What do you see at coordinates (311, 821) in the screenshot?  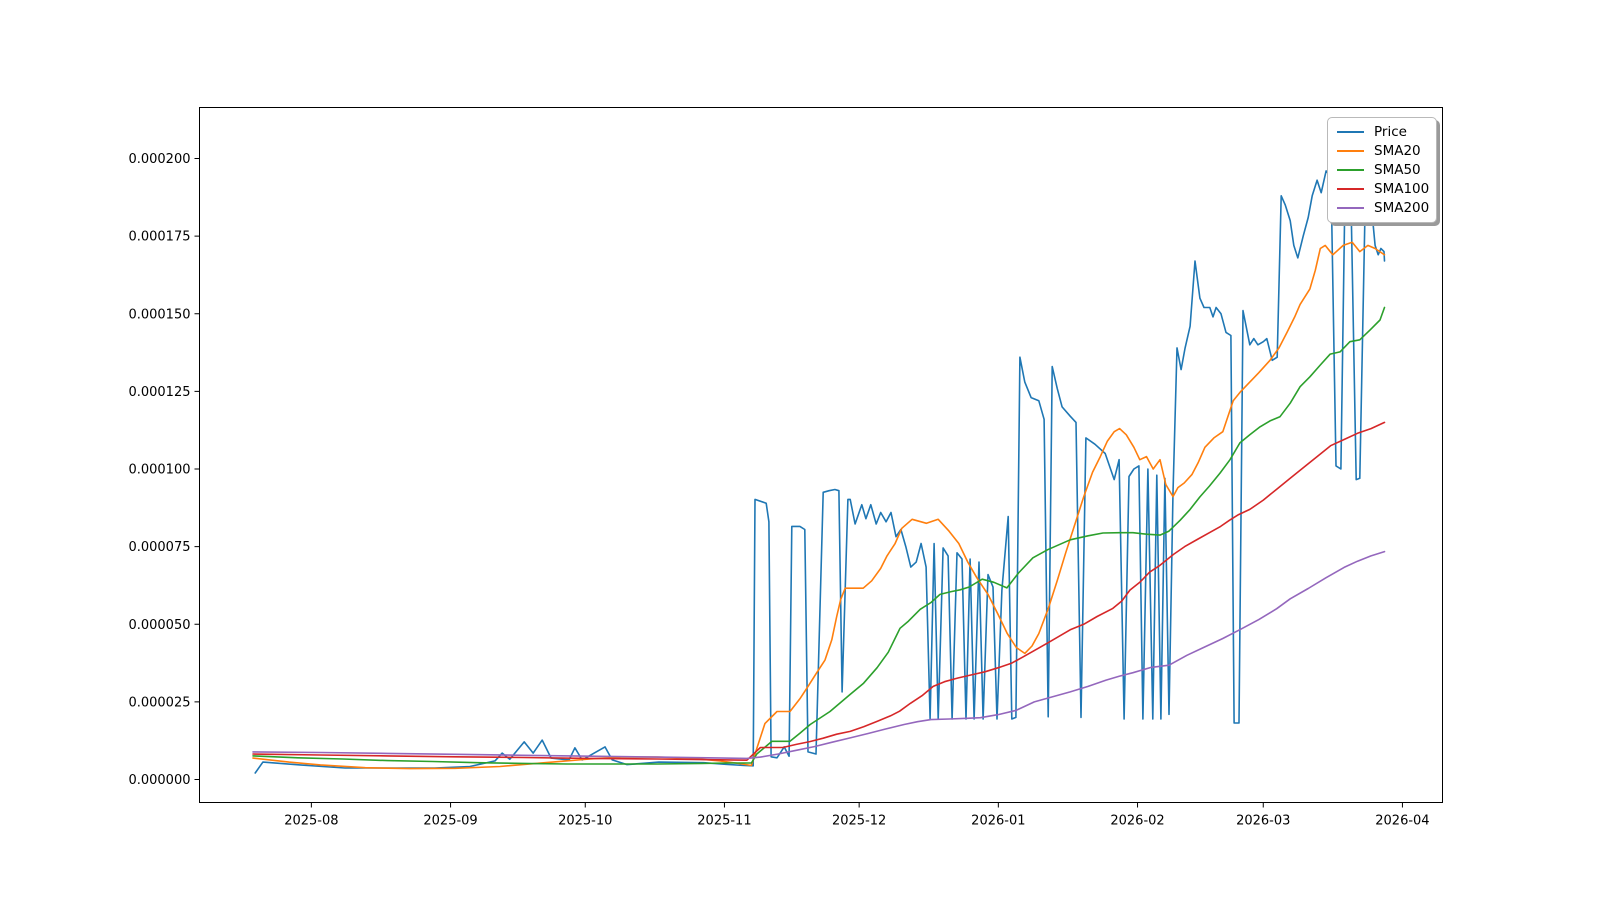 I see `x-tick-label: 2025-08` at bounding box center [311, 821].